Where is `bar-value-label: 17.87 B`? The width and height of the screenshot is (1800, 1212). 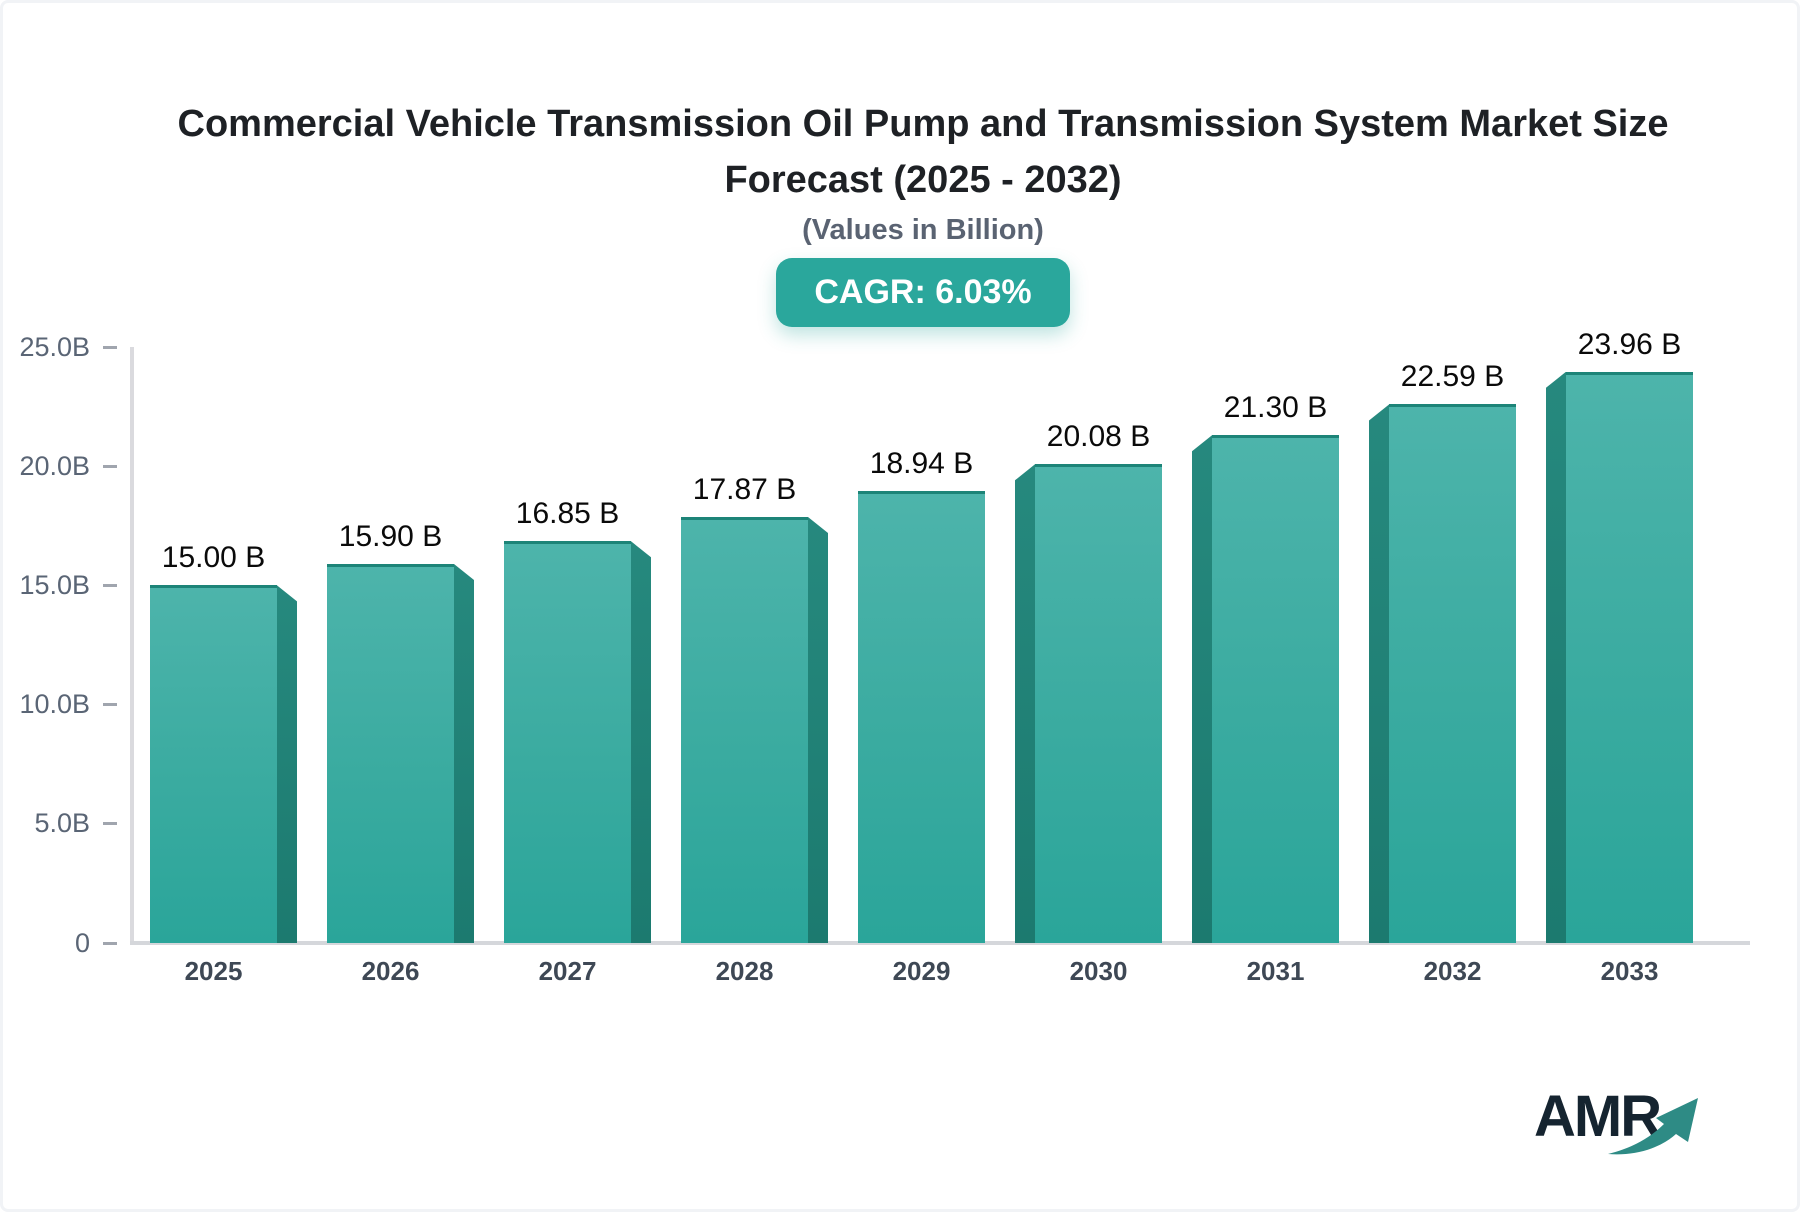
bar-value-label: 17.87 B is located at coordinates (744, 489).